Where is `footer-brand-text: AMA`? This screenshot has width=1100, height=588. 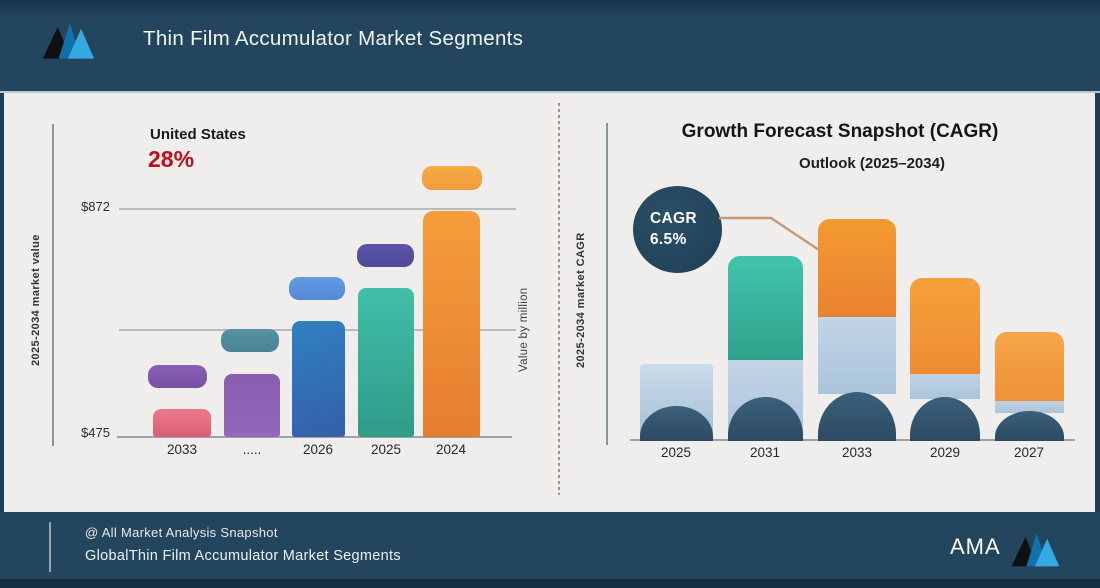 footer-brand-text: AMA is located at coordinates (975, 546).